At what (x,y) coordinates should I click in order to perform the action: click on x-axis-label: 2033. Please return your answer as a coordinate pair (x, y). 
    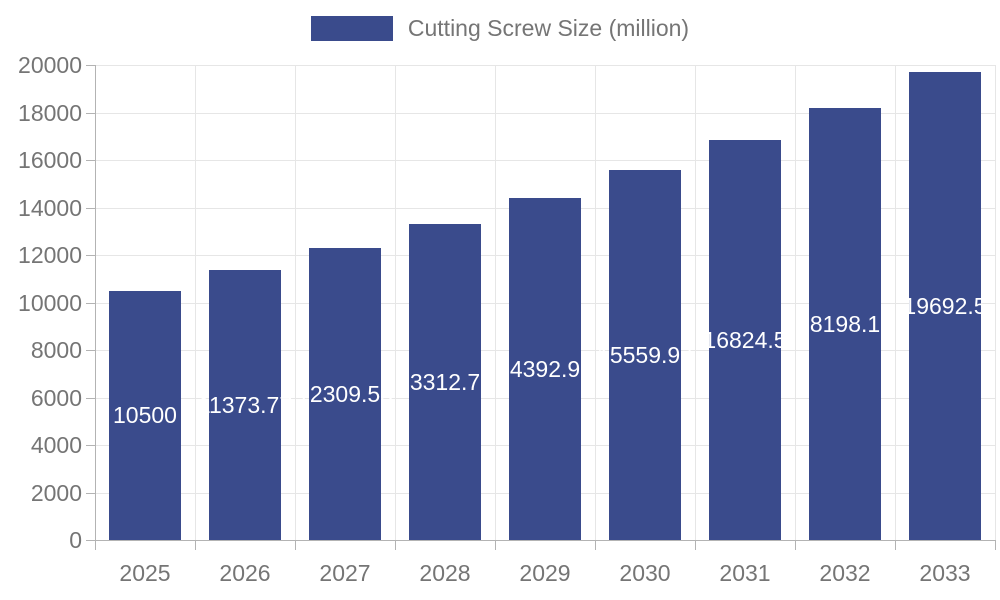
    Looking at the image, I should click on (945, 573).